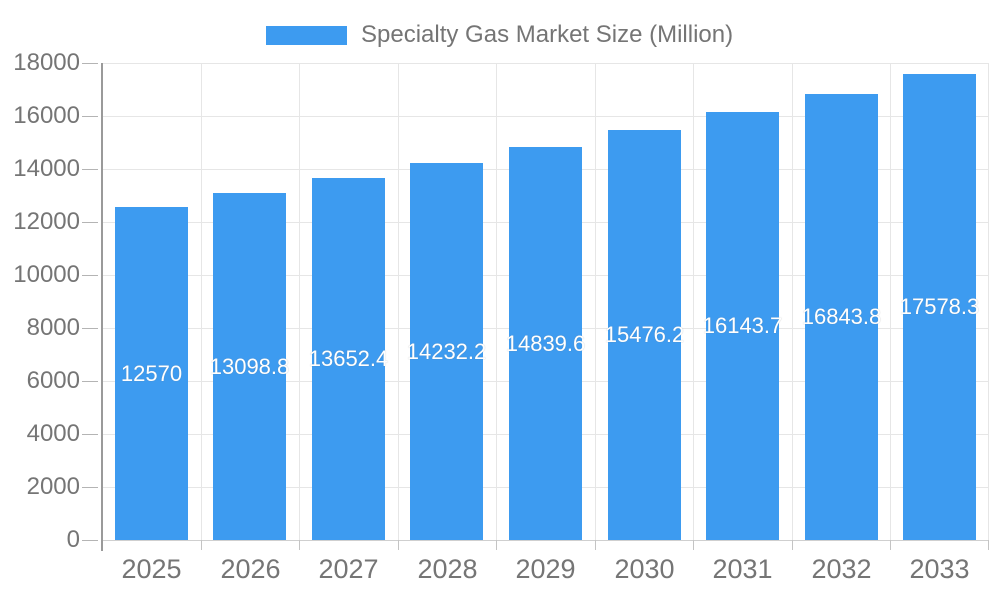 Image resolution: width=1000 pixels, height=600 pixels. Describe the element at coordinates (46, 115) in the screenshot. I see `y-axis-label: 16000` at that location.